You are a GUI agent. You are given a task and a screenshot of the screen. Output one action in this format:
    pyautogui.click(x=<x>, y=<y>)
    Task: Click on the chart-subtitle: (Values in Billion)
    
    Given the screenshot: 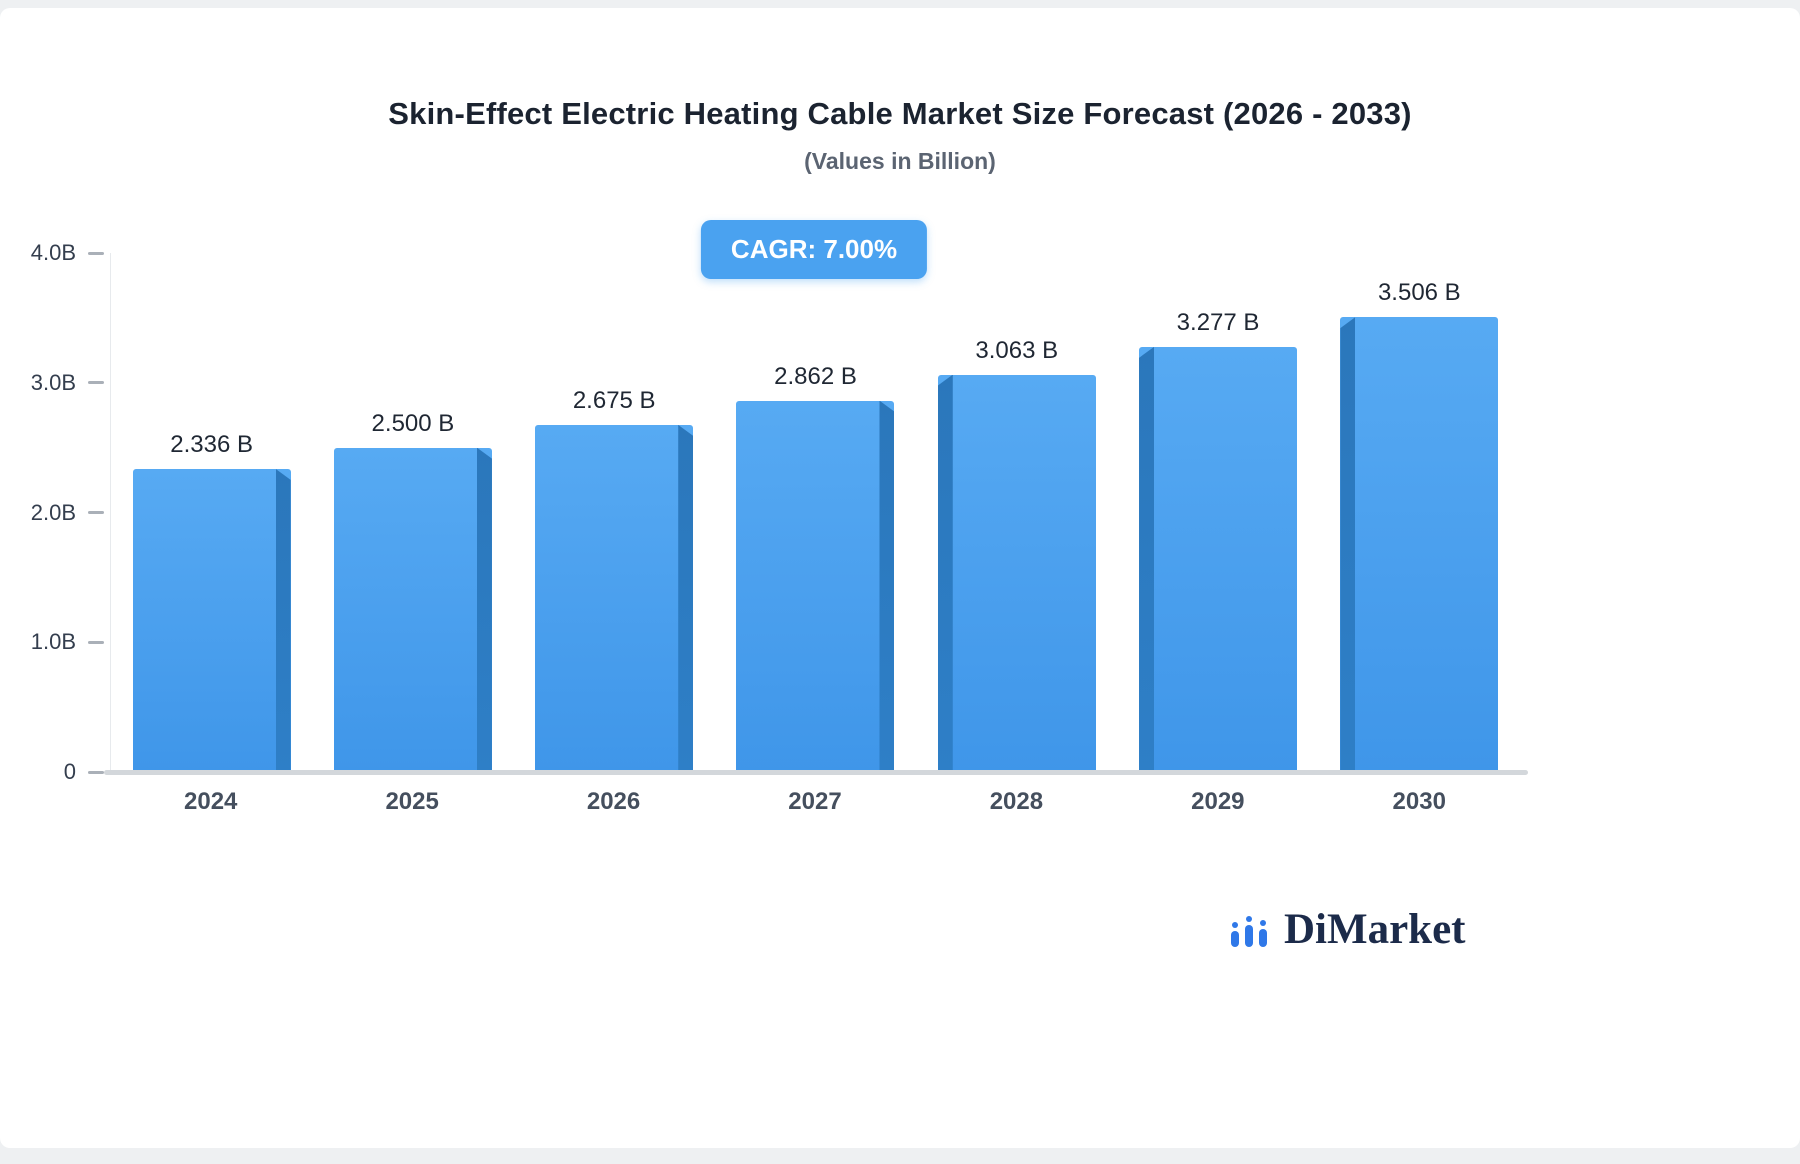 What is the action you would take?
    pyautogui.click(x=900, y=161)
    